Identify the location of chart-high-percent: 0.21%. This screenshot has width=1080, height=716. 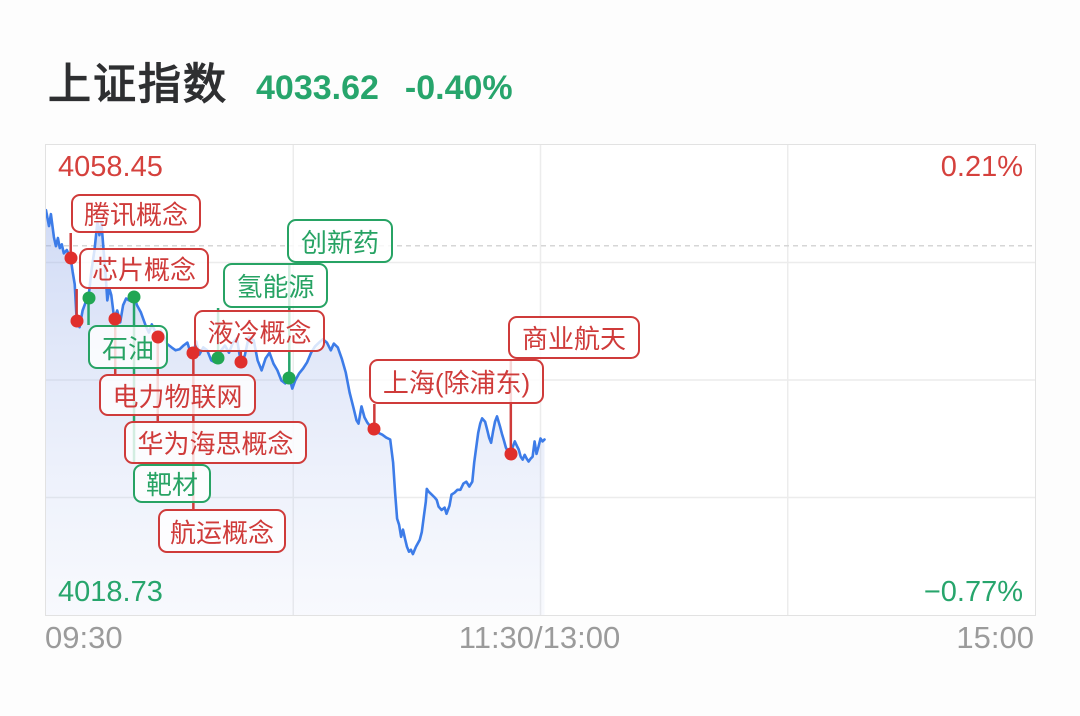
(981, 167).